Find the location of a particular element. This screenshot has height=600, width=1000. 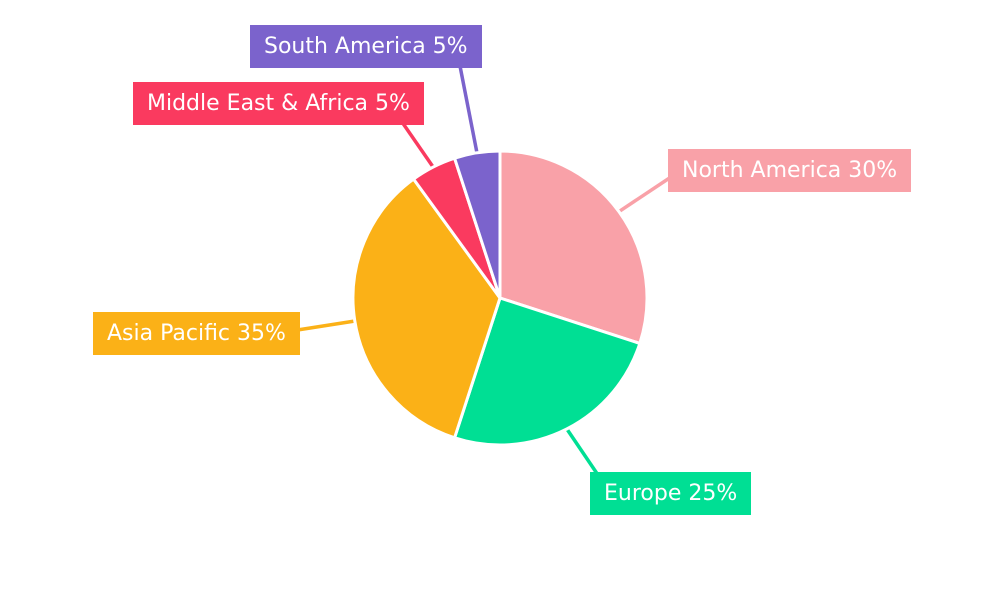

leader-line-asia-pacific is located at coordinates (323, 326).